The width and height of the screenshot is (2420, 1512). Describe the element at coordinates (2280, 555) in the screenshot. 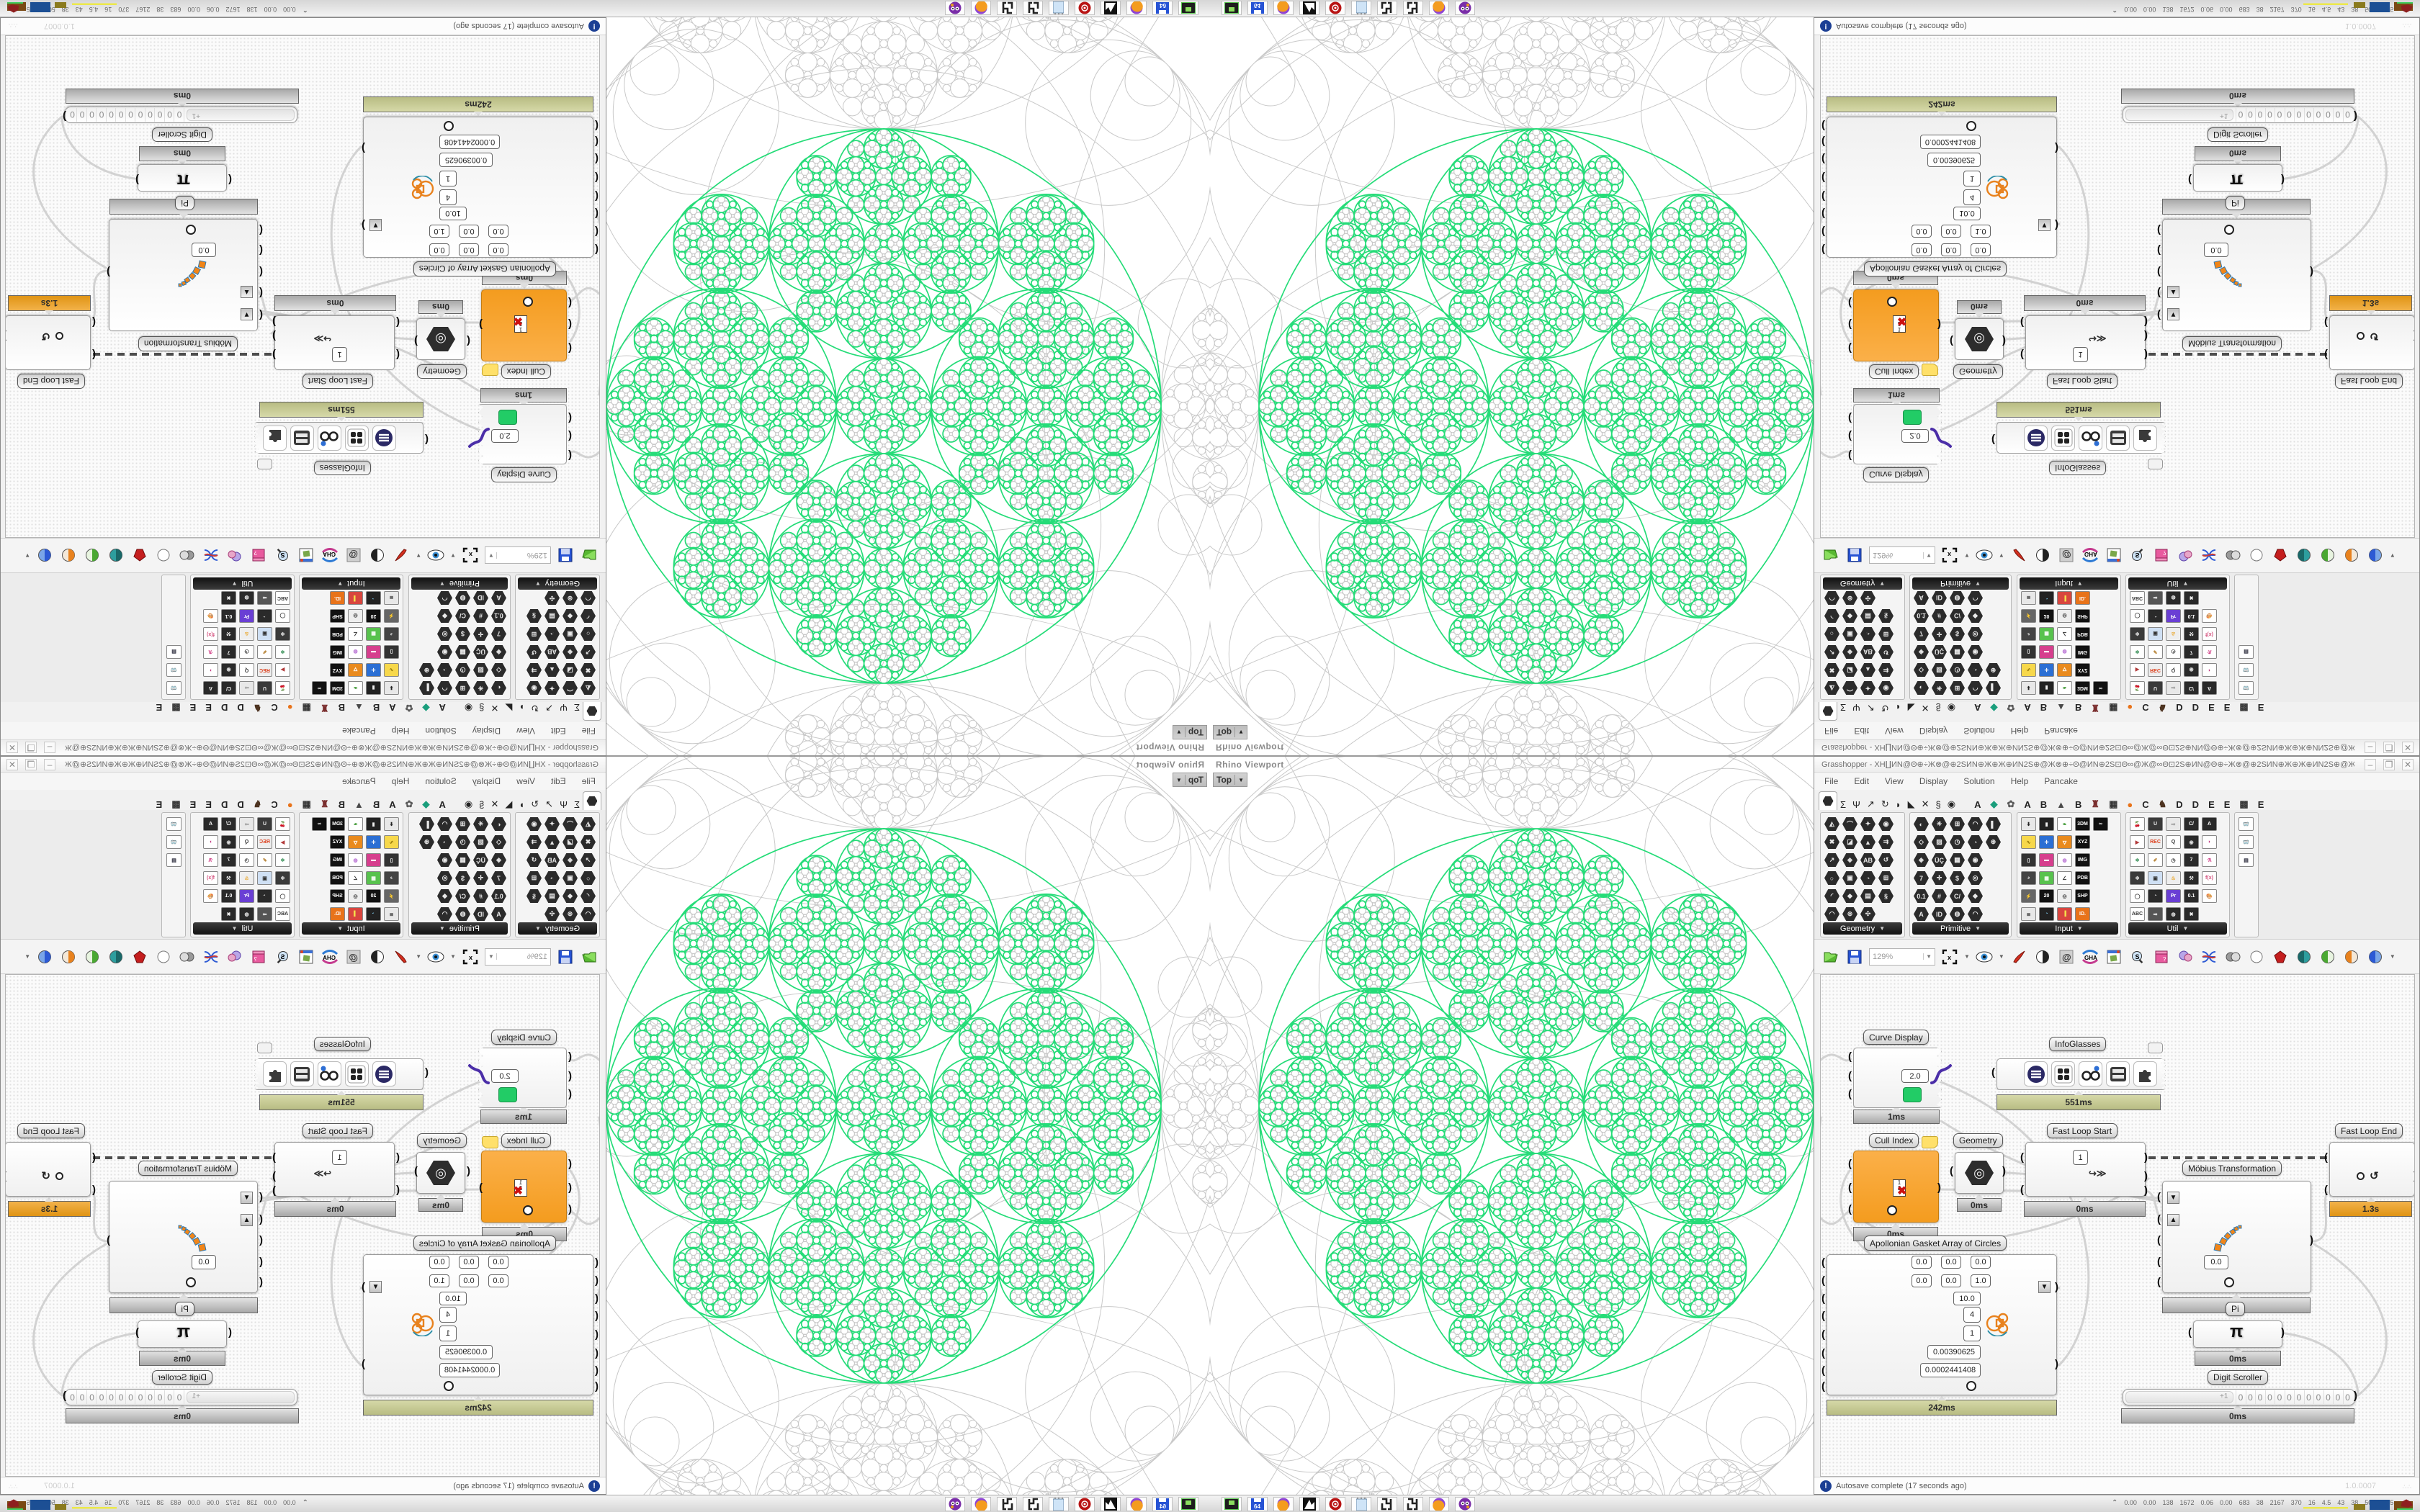

I see `toolbar-red-gem-icon` at that location.